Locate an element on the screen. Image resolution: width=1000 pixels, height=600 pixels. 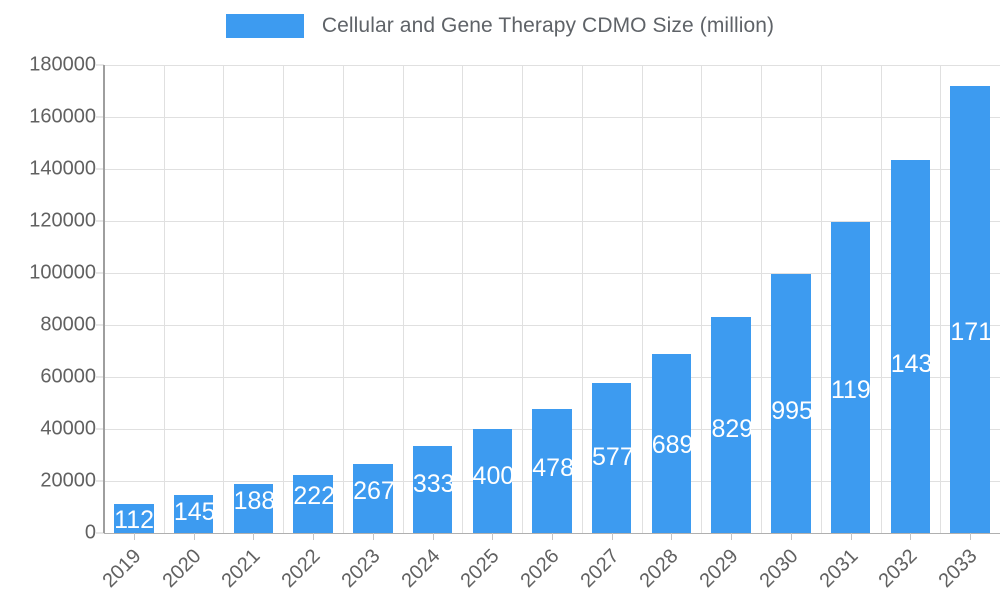
y-axis-tick-label: 160000 is located at coordinates (62, 116).